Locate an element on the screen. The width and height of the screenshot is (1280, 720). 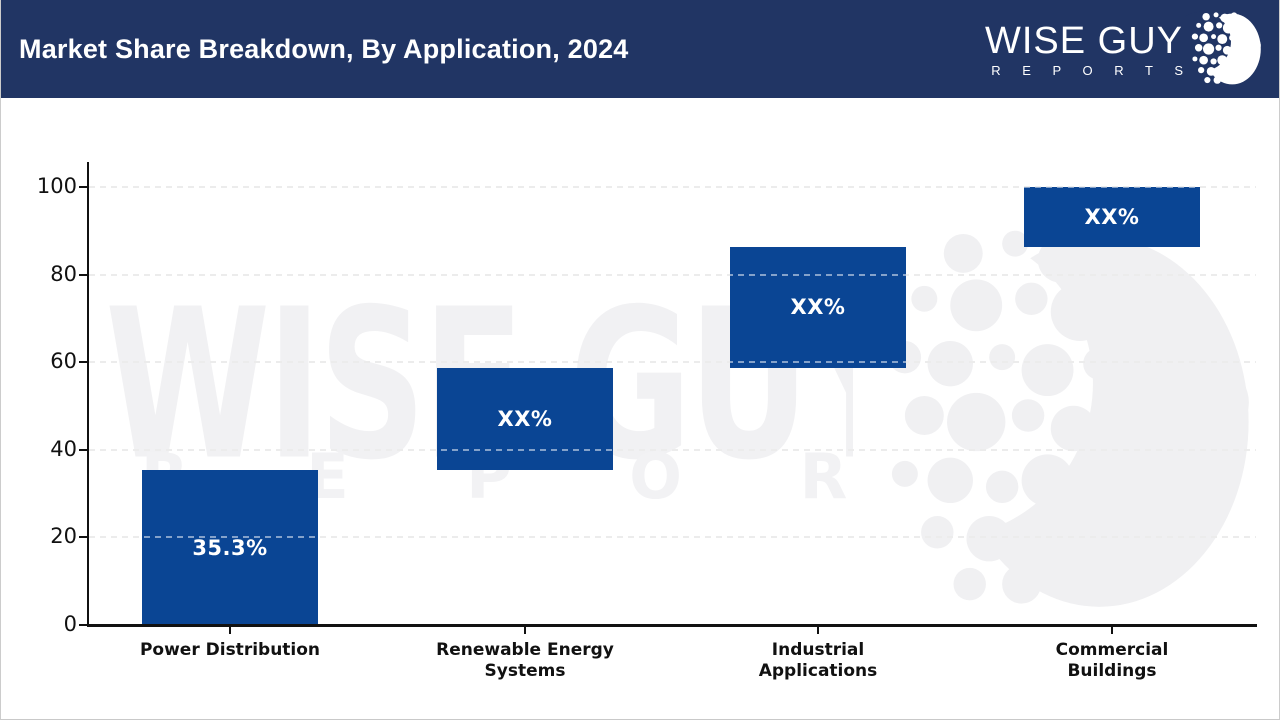
bar-value-label: 35.3% is located at coordinates (230, 547).